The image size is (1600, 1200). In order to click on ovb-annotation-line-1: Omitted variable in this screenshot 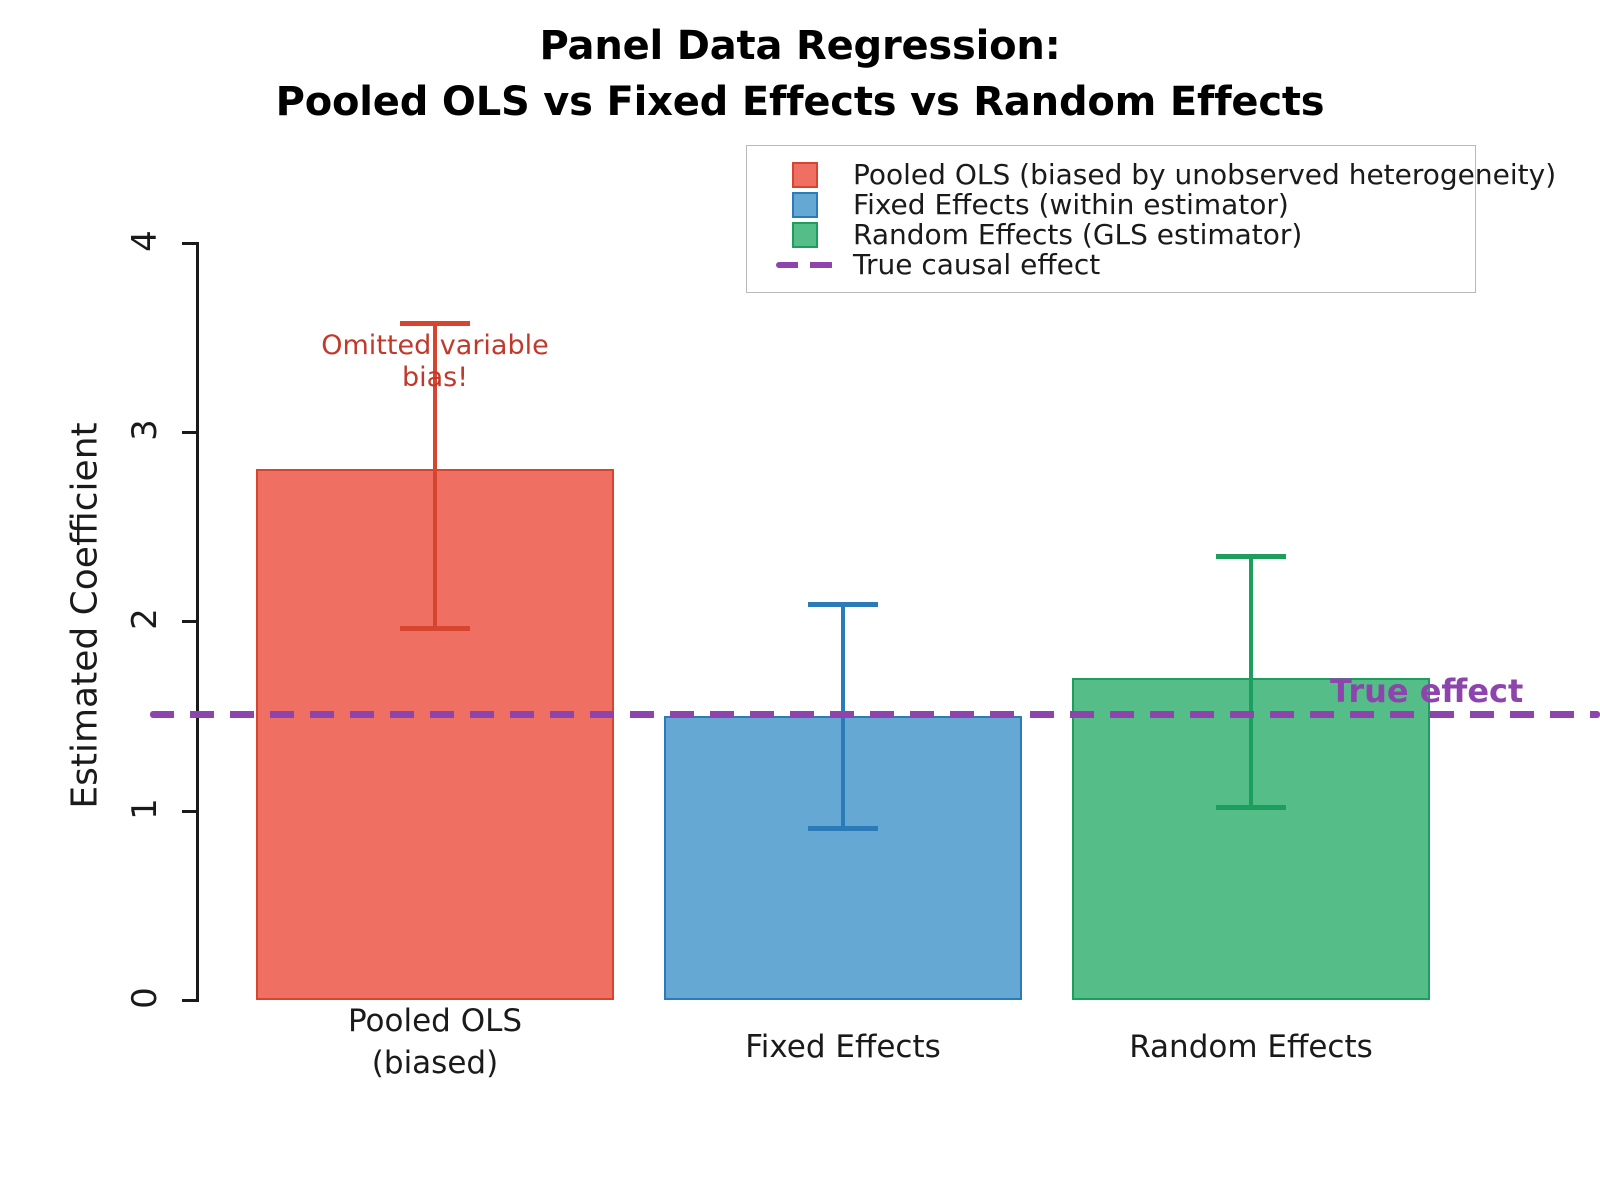, I will do `click(435, 345)`.